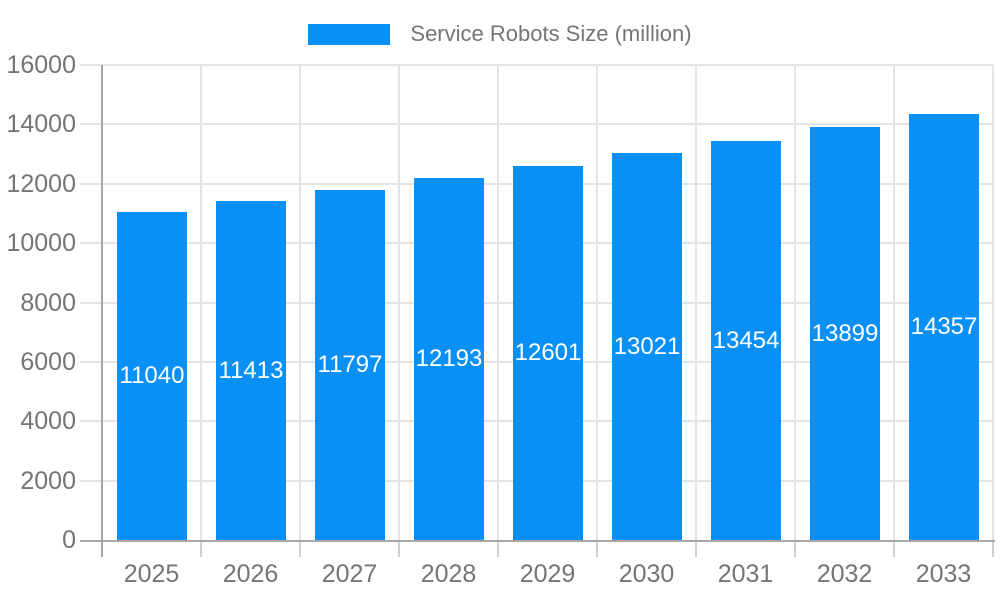 The width and height of the screenshot is (1000, 600). What do you see at coordinates (349, 34) in the screenshot?
I see `legend-swatch` at bounding box center [349, 34].